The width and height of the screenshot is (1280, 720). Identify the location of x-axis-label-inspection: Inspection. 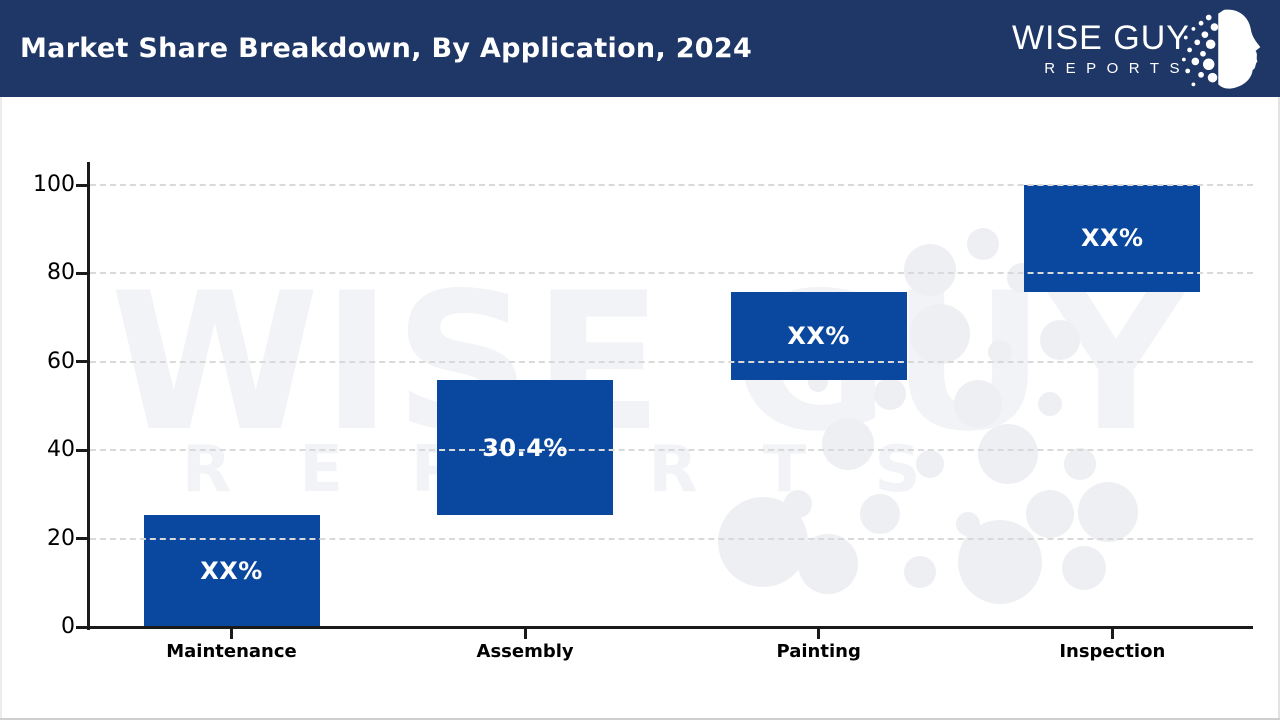
(1112, 651).